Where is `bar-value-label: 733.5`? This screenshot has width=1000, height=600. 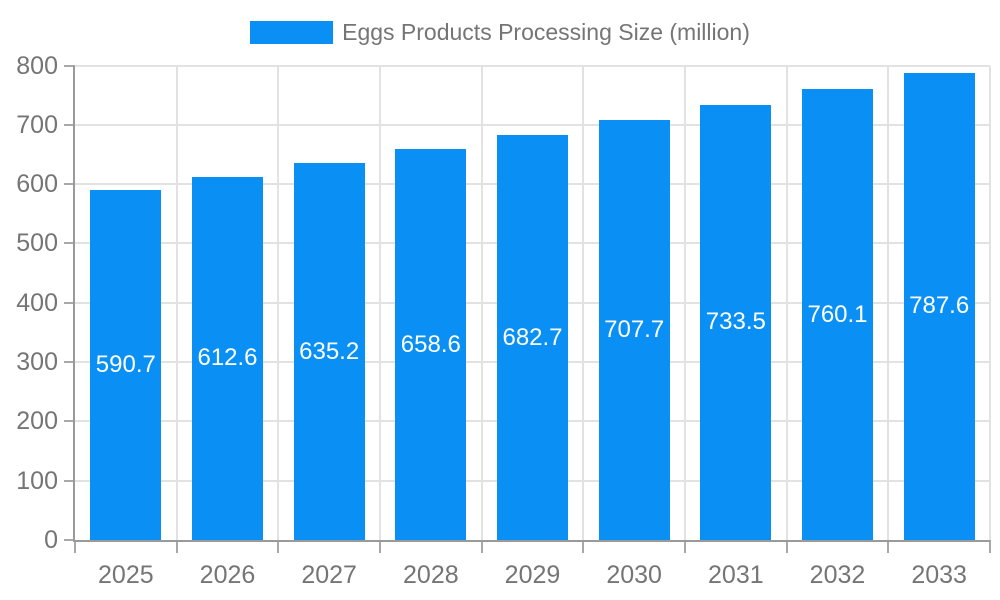 bar-value-label: 733.5 is located at coordinates (735, 322).